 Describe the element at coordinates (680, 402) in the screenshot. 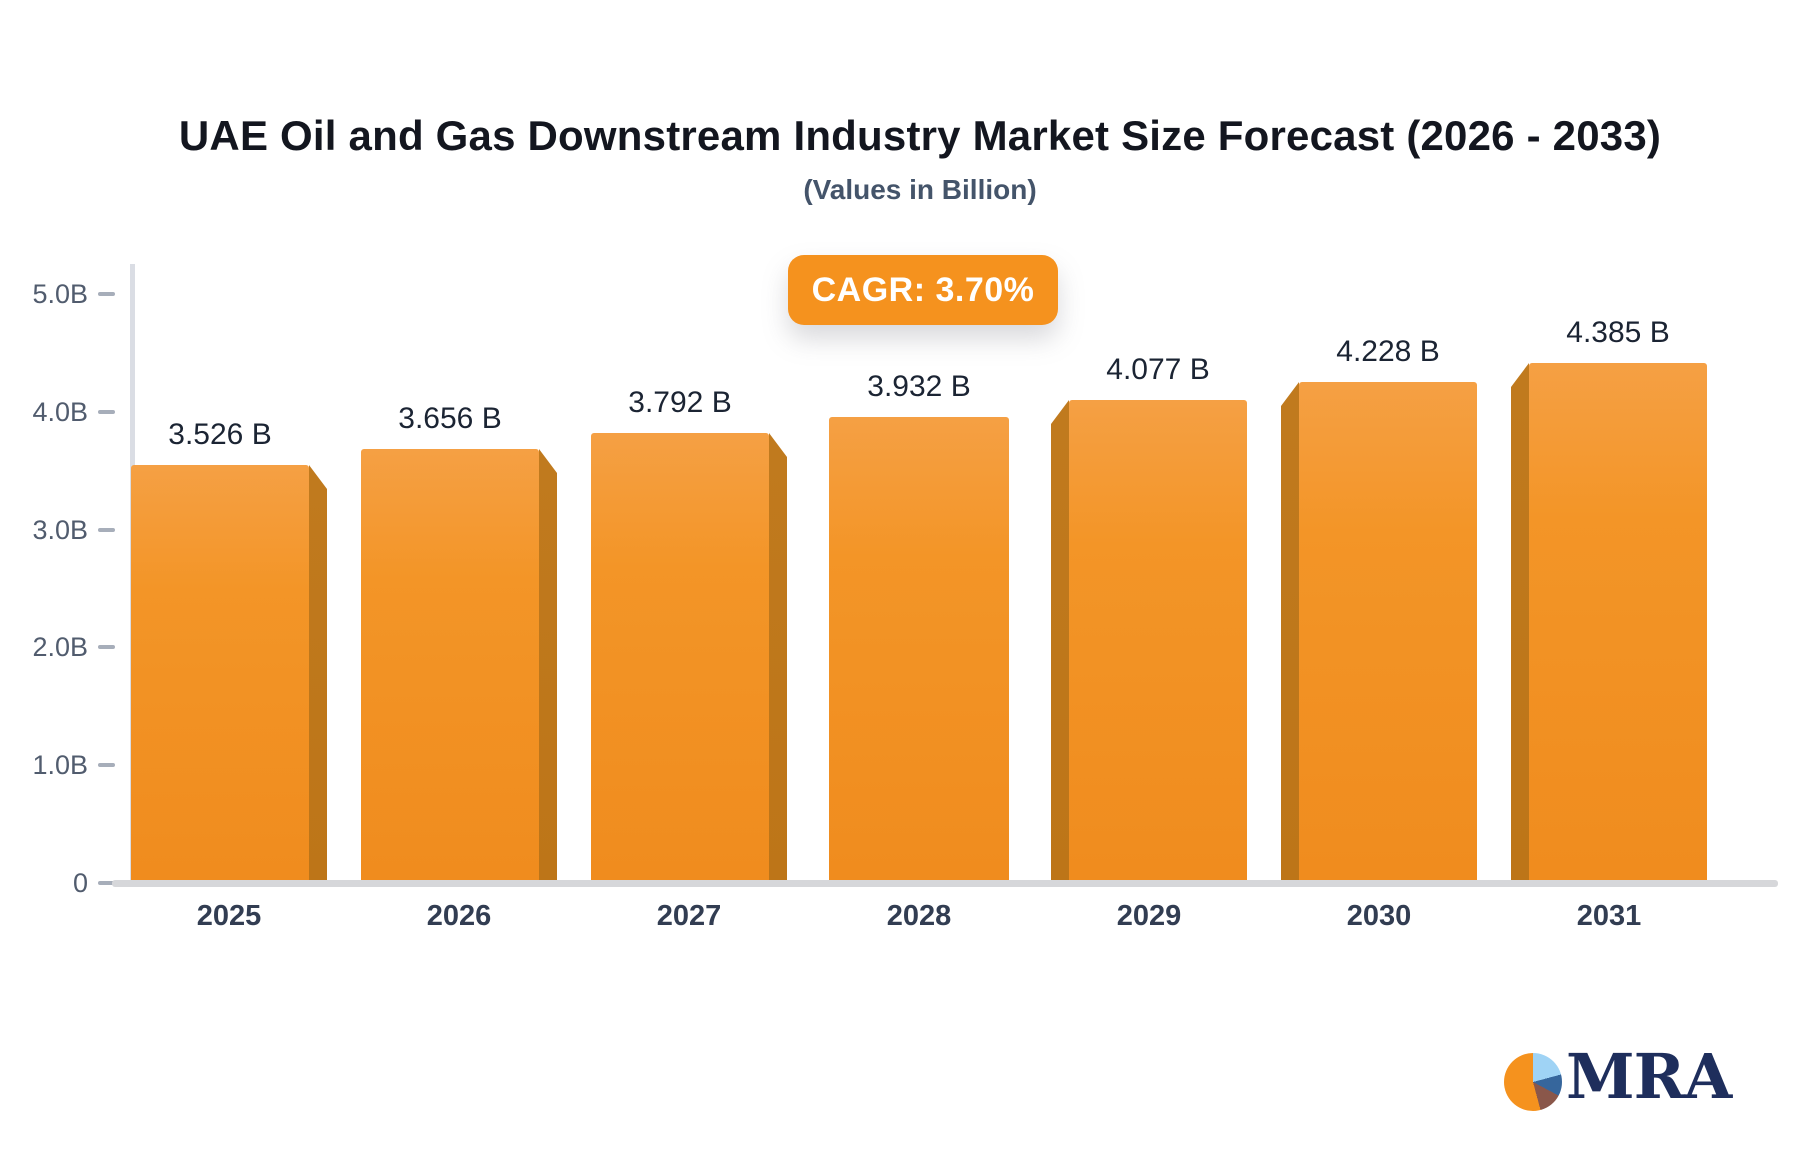

I see `bar-value-label: 3.792 B` at that location.